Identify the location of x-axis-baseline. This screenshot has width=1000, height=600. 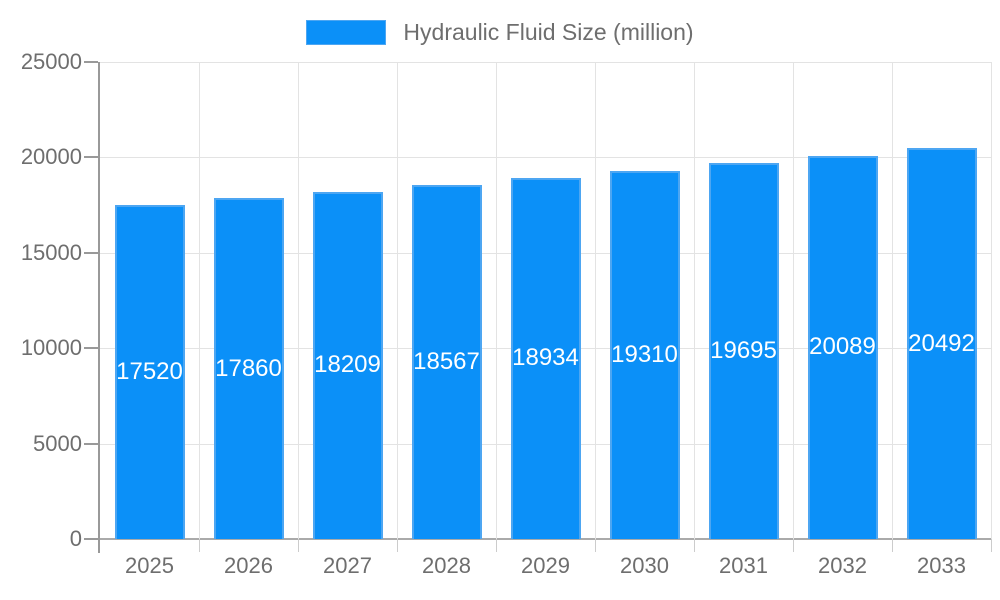
(545, 539).